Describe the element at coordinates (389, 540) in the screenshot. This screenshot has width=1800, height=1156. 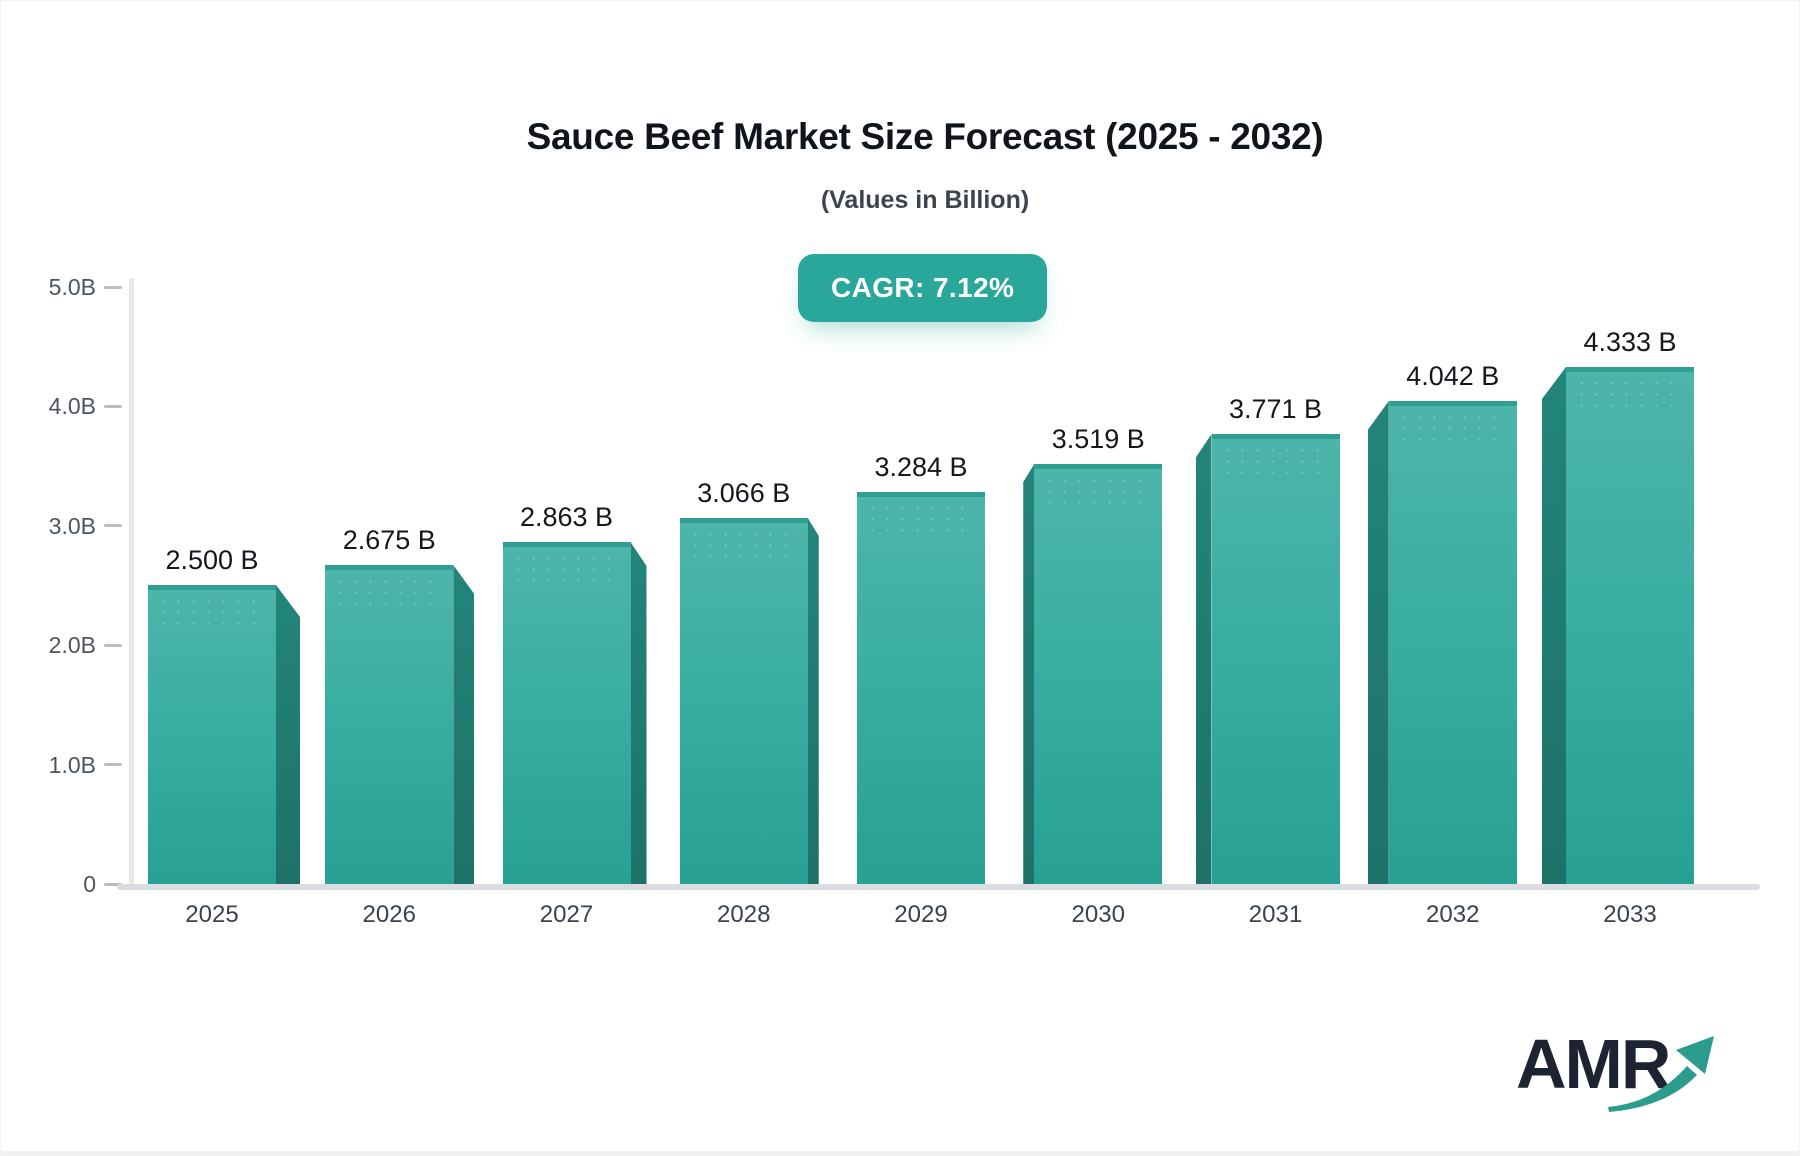
I see `bar-value-2026: 2.675 B` at that location.